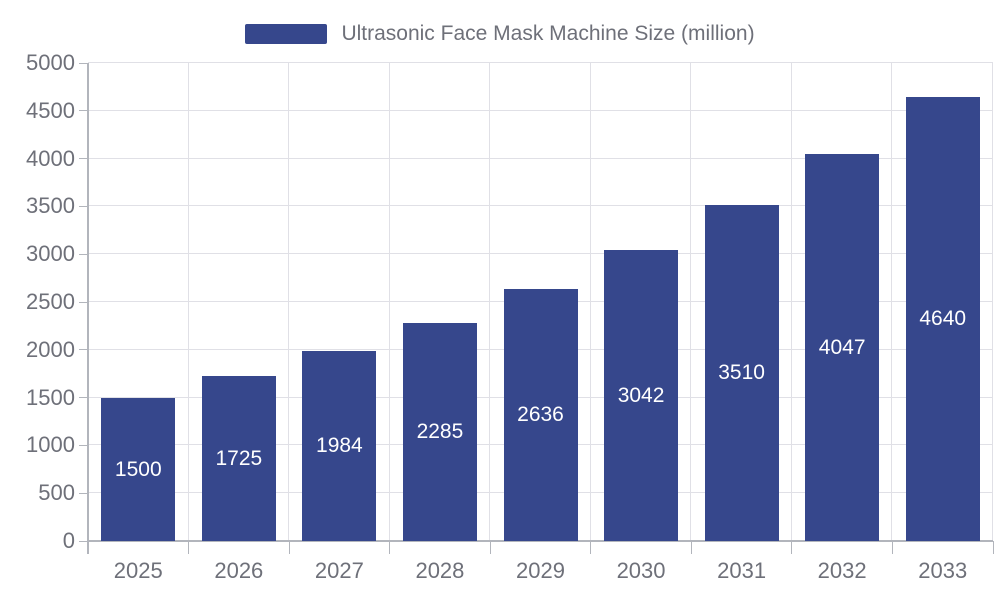 The width and height of the screenshot is (1000, 600). I want to click on bar-2028: 2285, so click(439, 432).